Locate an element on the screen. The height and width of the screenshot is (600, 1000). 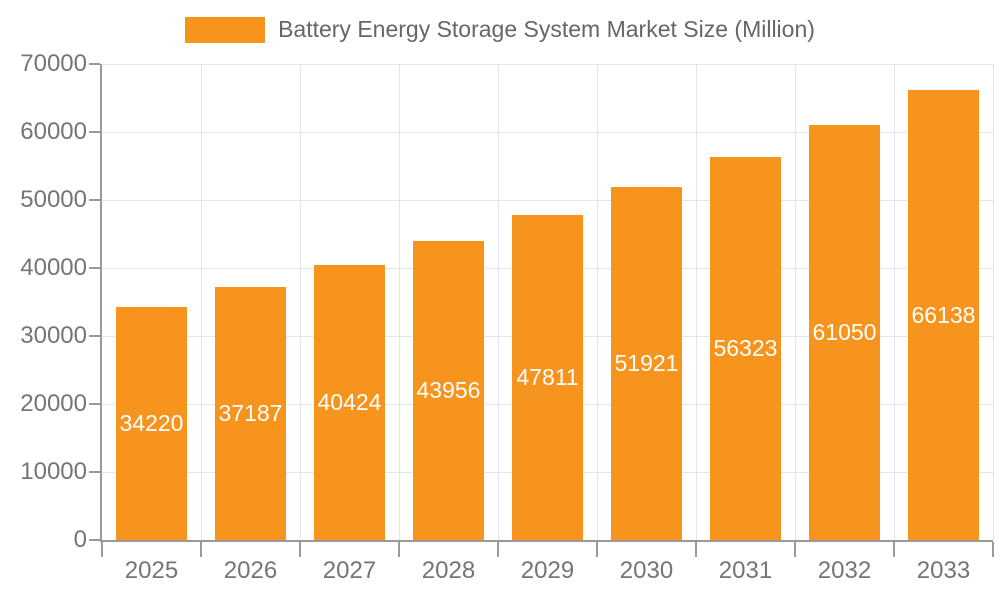
bar-value-label: 66138 is located at coordinates (943, 314).